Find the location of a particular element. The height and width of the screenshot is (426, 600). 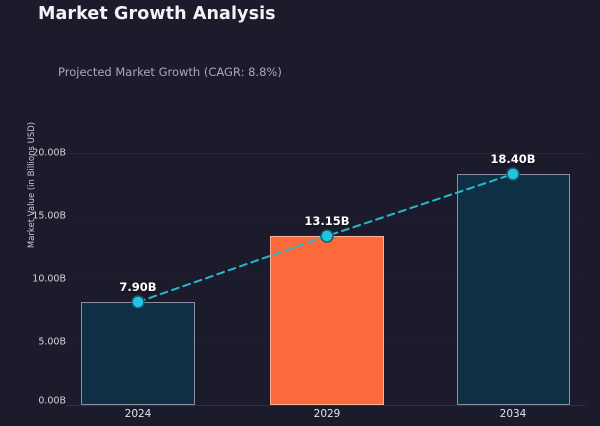

chart-title: Market Growth Analysis is located at coordinates (157, 14).